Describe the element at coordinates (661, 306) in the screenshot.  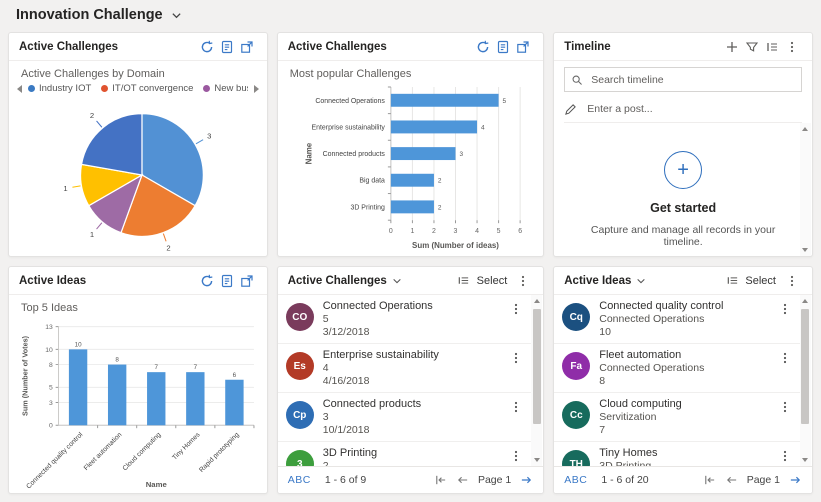
I see `list-item-title: Connected quality control` at that location.